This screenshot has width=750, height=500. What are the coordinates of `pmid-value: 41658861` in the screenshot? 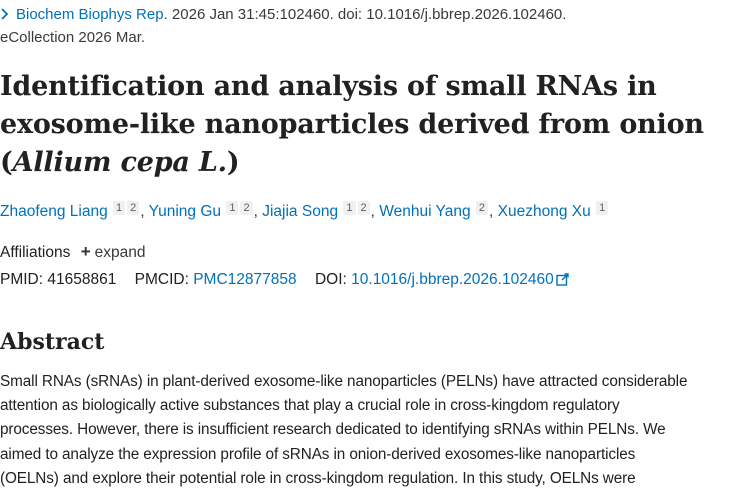 It's located at (82, 279).